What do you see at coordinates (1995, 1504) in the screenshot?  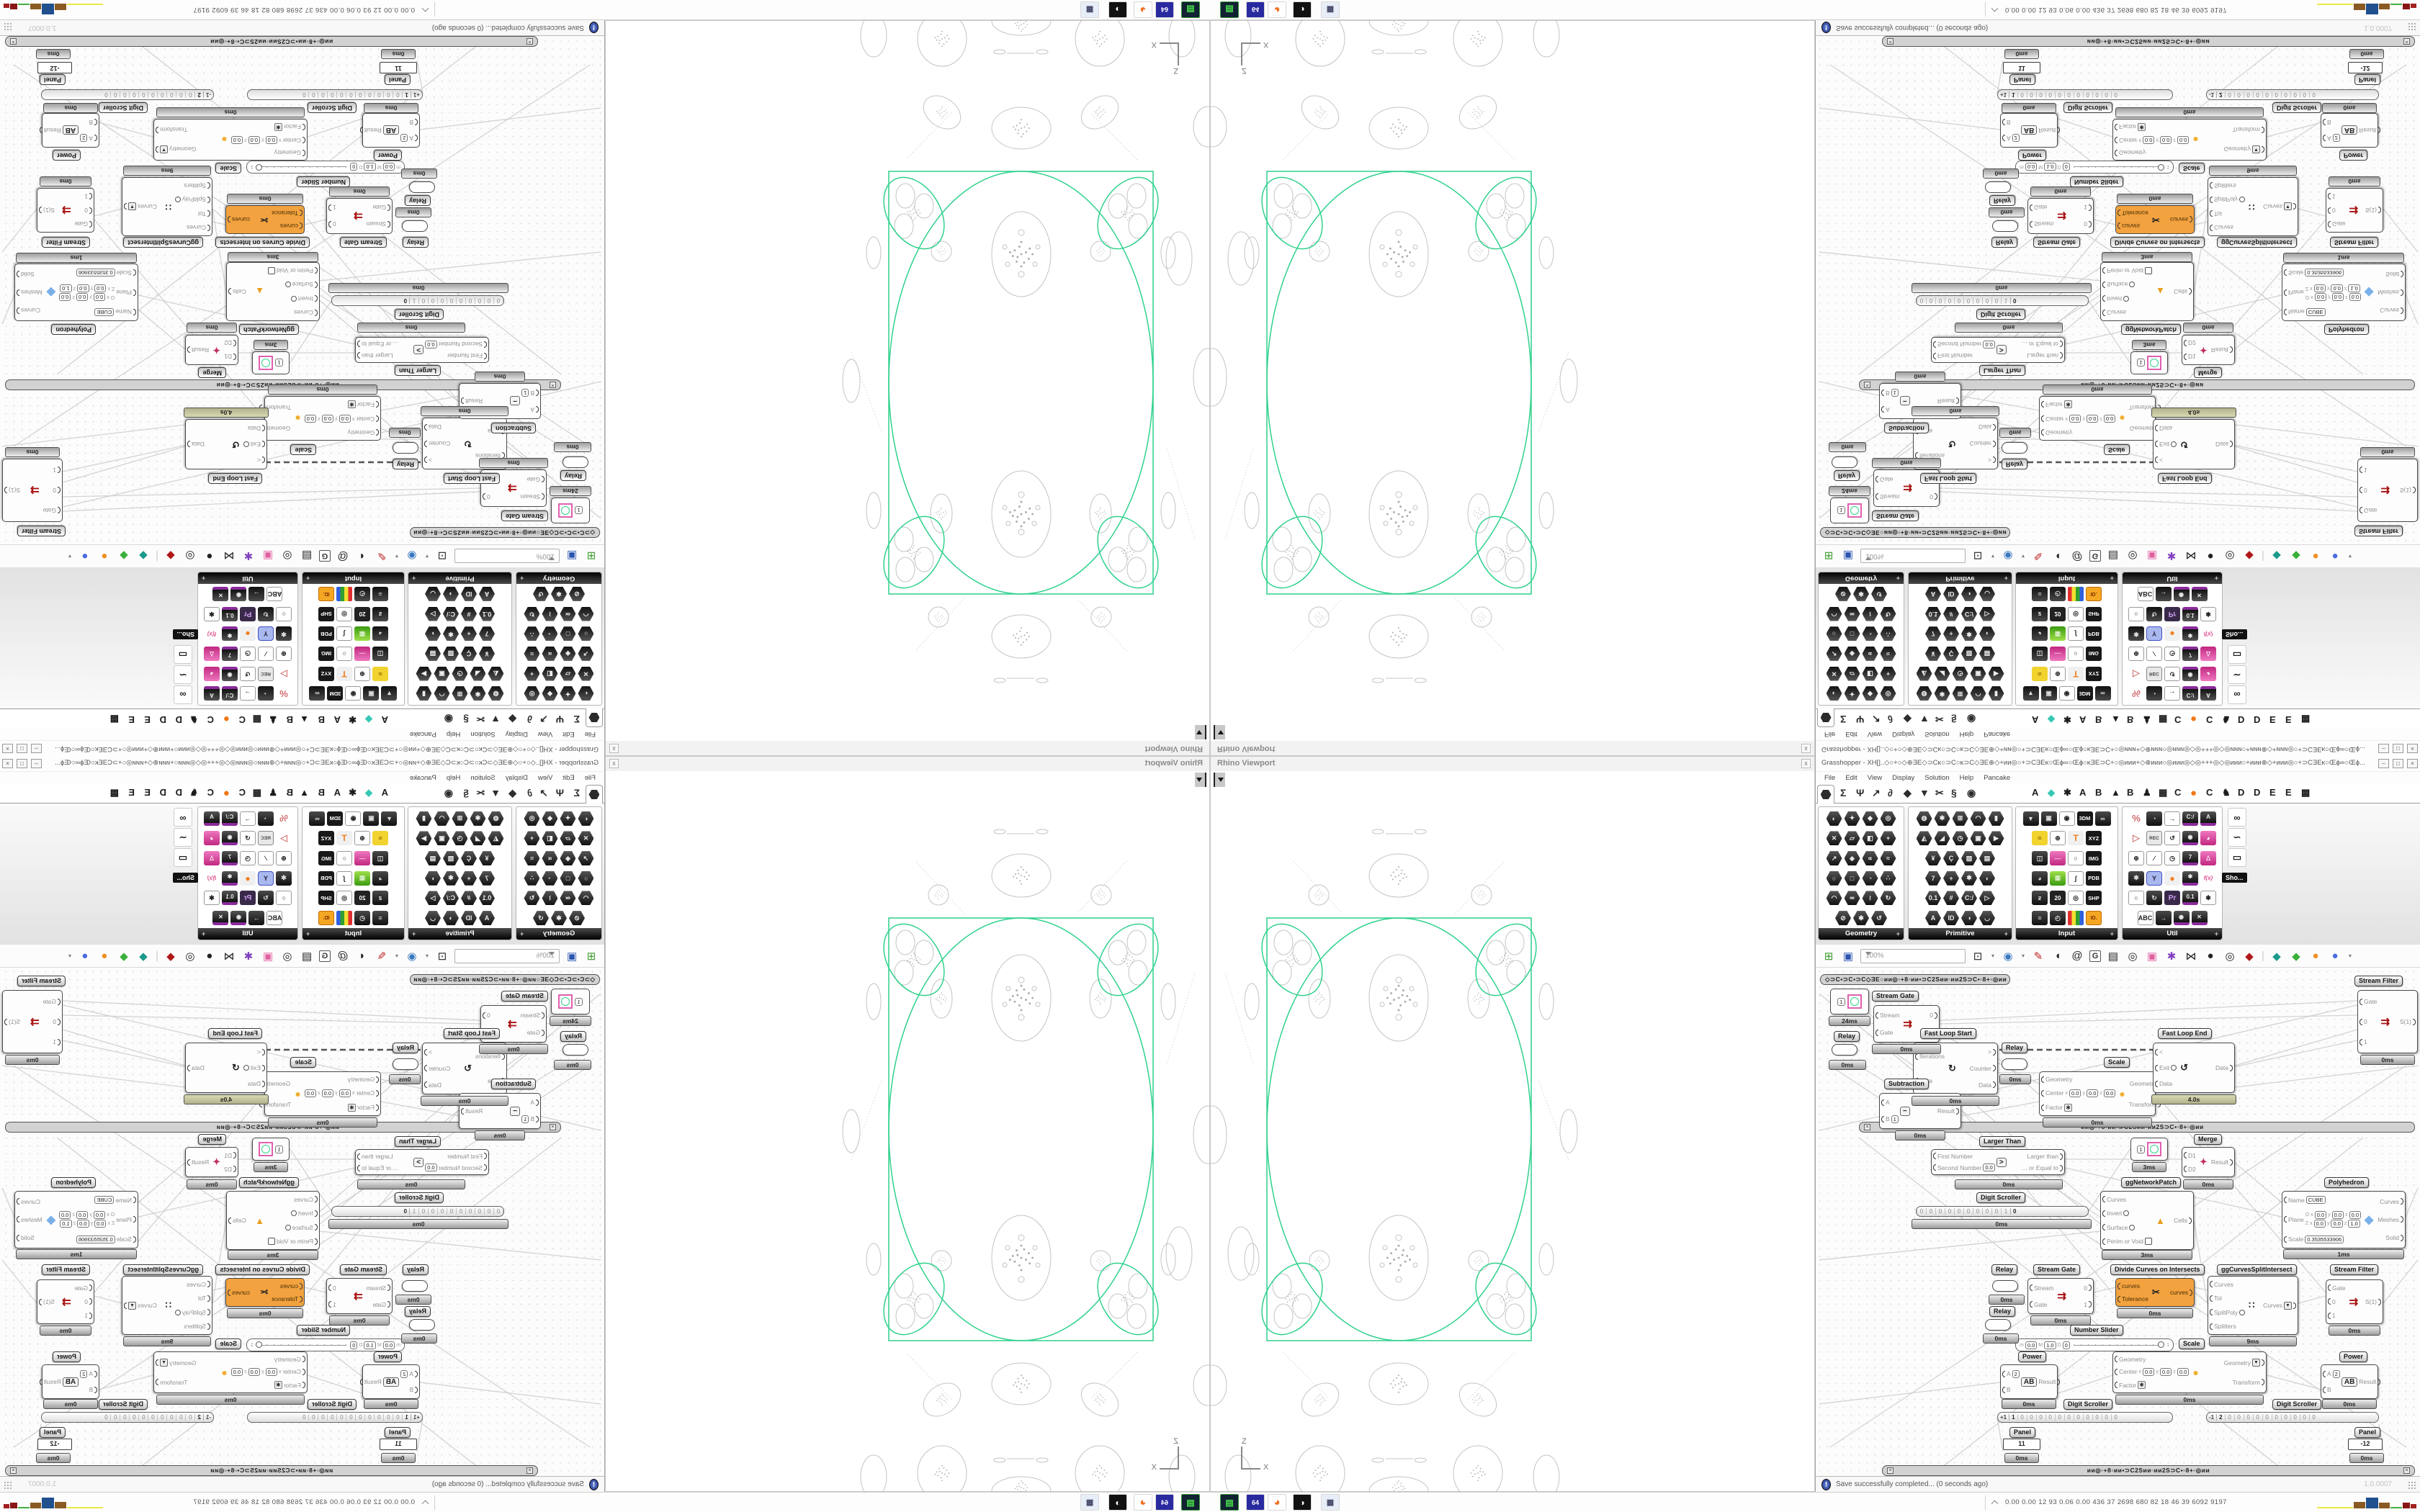 I see `chevron-up-icon` at bounding box center [1995, 1504].